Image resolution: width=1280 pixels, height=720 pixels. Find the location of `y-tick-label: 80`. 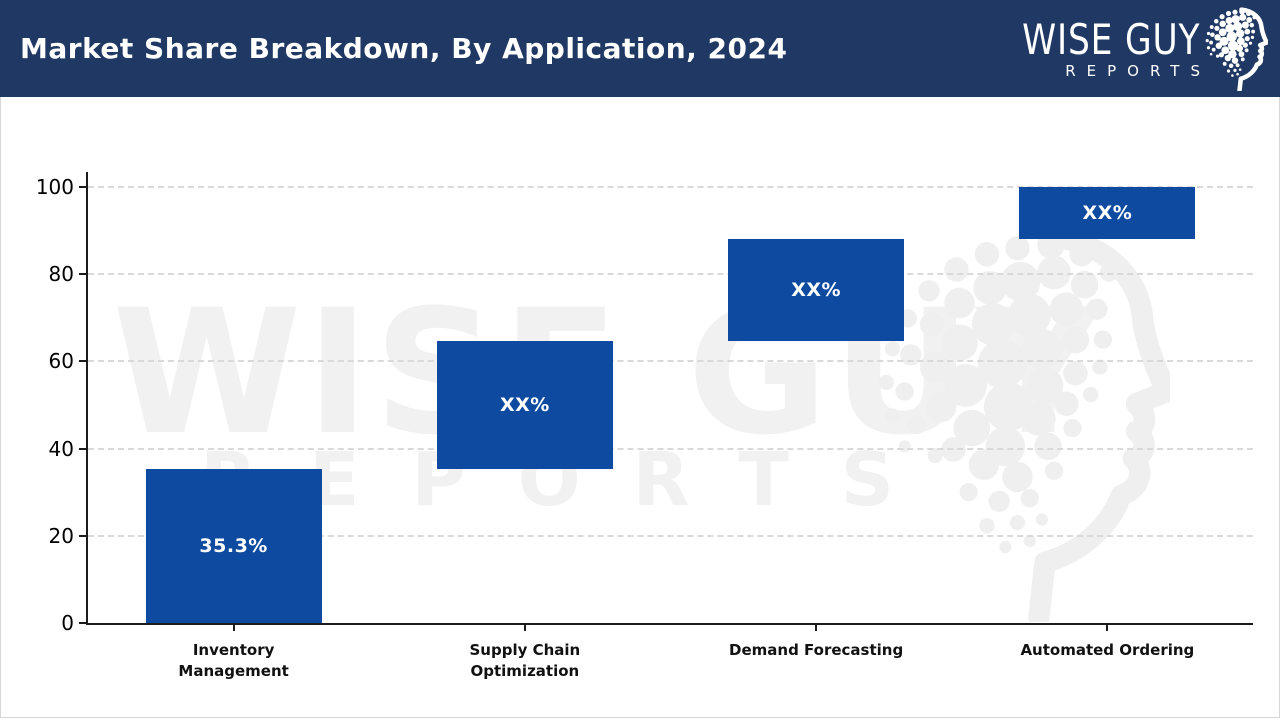

y-tick-label: 80 is located at coordinates (61, 274).